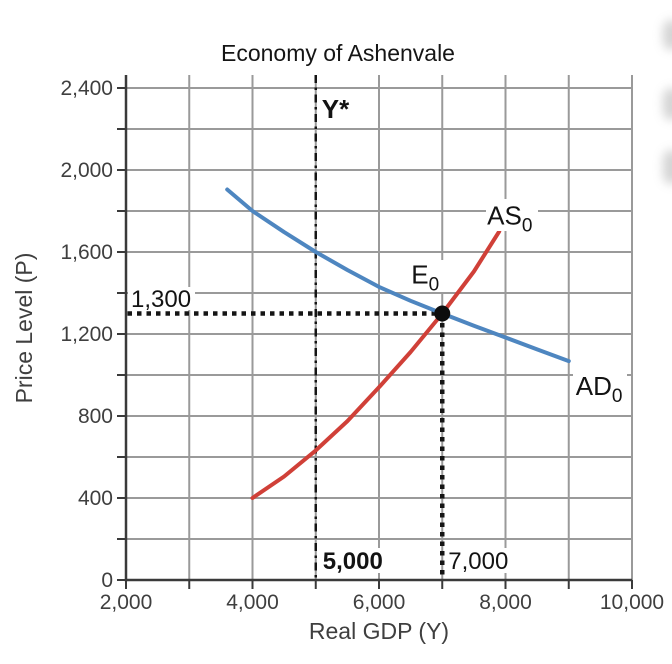 Image resolution: width=672 pixels, height=664 pixels. I want to click on equilibrium-price-value: 1,300, so click(161, 299).